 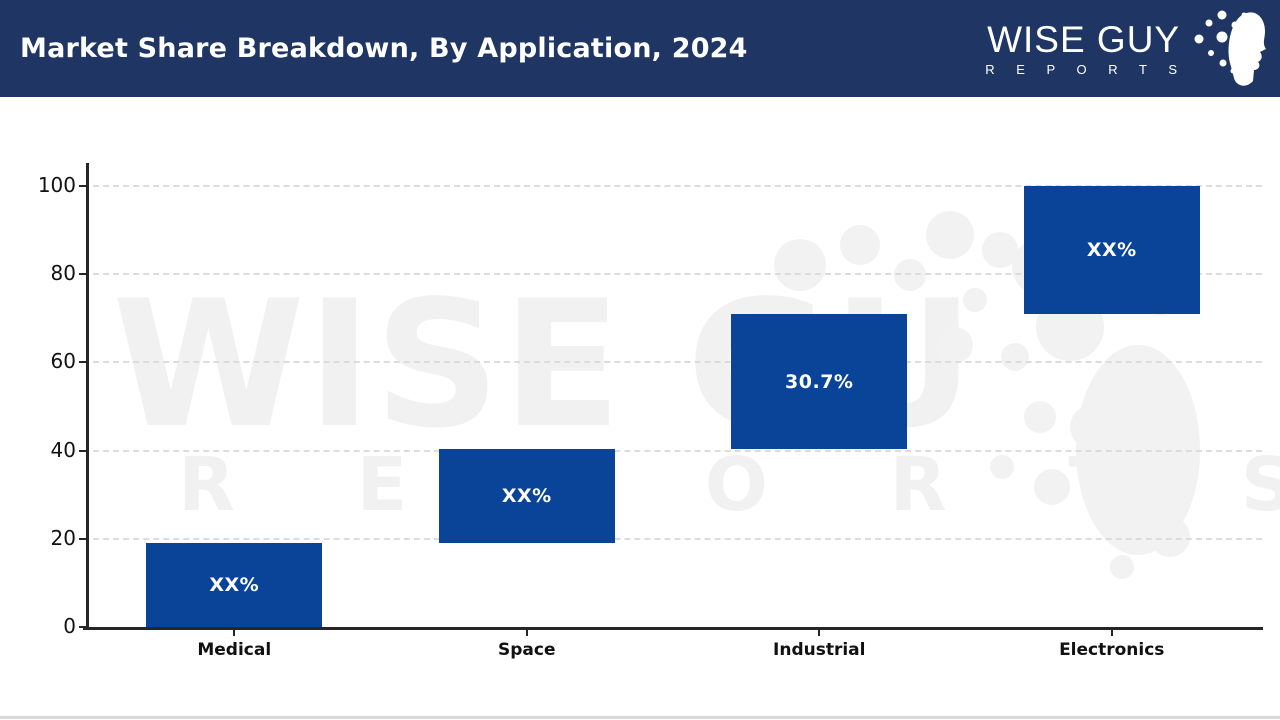 I want to click on bar-industrial: 30.7%, so click(x=819, y=381).